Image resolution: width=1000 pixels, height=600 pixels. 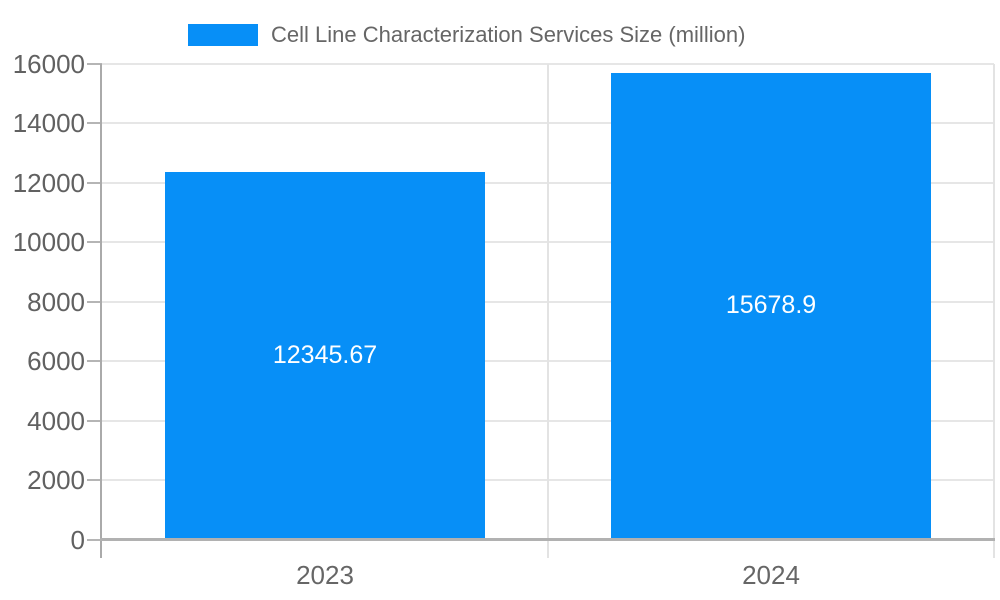 What do you see at coordinates (56, 361) in the screenshot?
I see `y-axis-tick-label: 6000` at bounding box center [56, 361].